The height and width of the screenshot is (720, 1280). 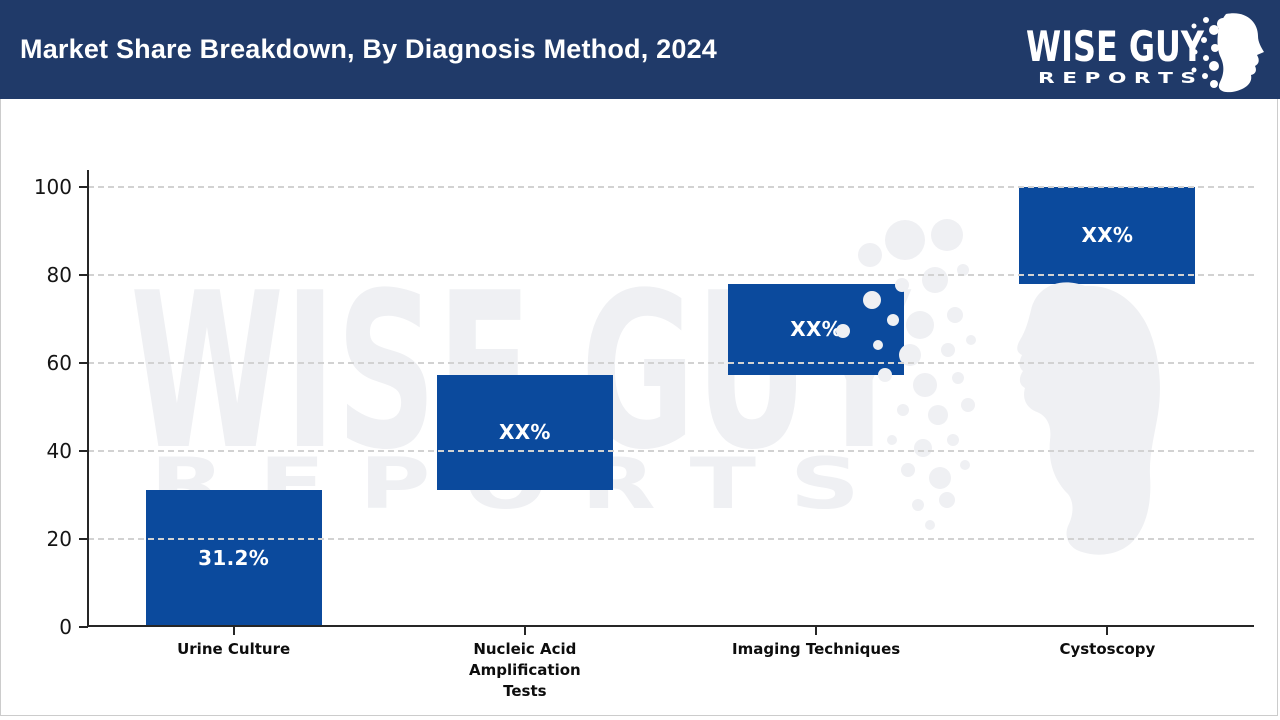 I want to click on x-category-label-line: Urine Culture, so click(x=234, y=649).